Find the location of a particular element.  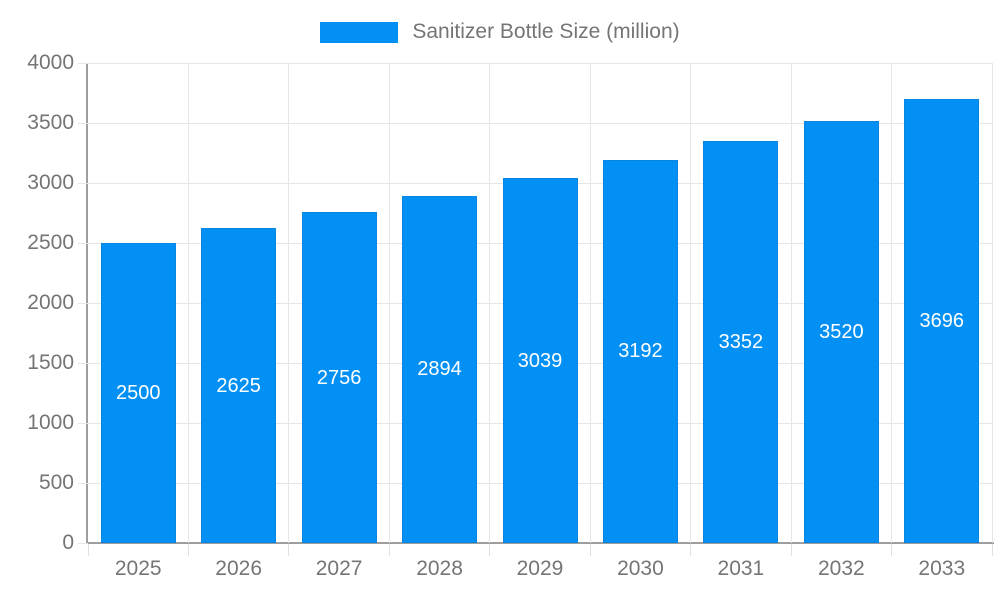

x-axis-tick-label: 2031 is located at coordinates (741, 568).